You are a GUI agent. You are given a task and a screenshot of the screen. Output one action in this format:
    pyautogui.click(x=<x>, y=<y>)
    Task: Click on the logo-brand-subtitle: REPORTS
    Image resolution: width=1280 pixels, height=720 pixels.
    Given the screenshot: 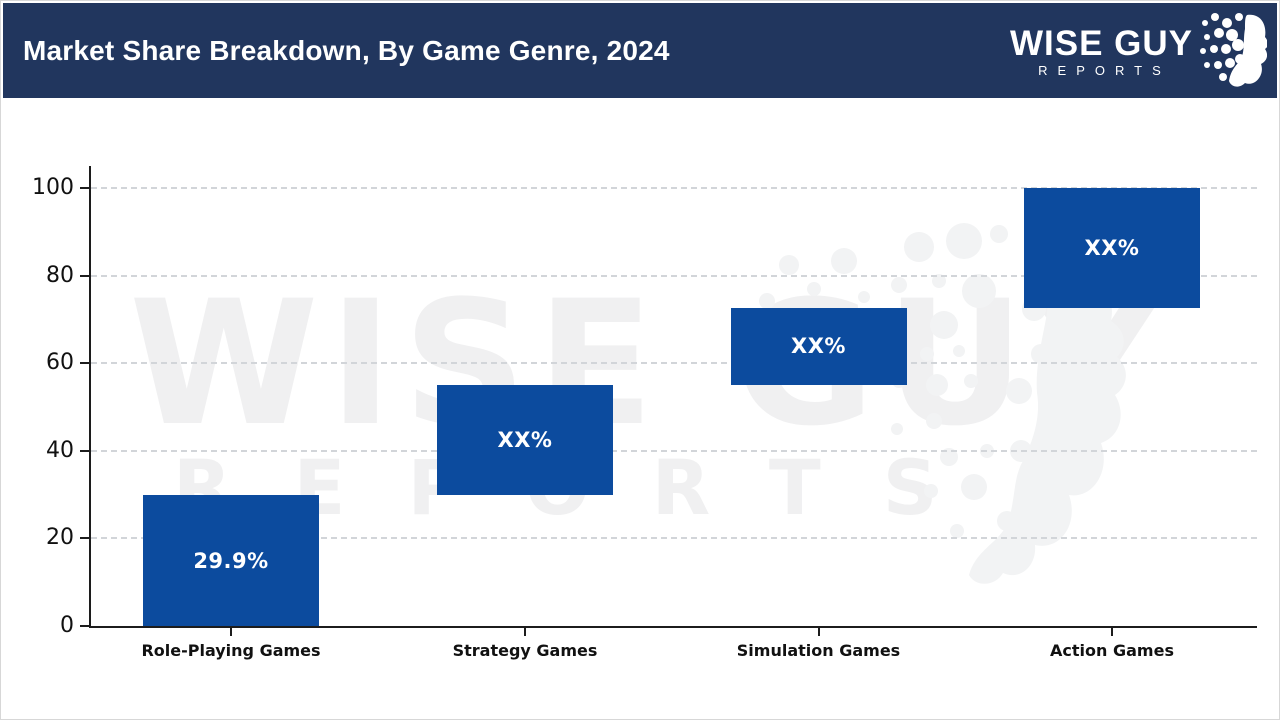 What is the action you would take?
    pyautogui.click(x=1104, y=70)
    